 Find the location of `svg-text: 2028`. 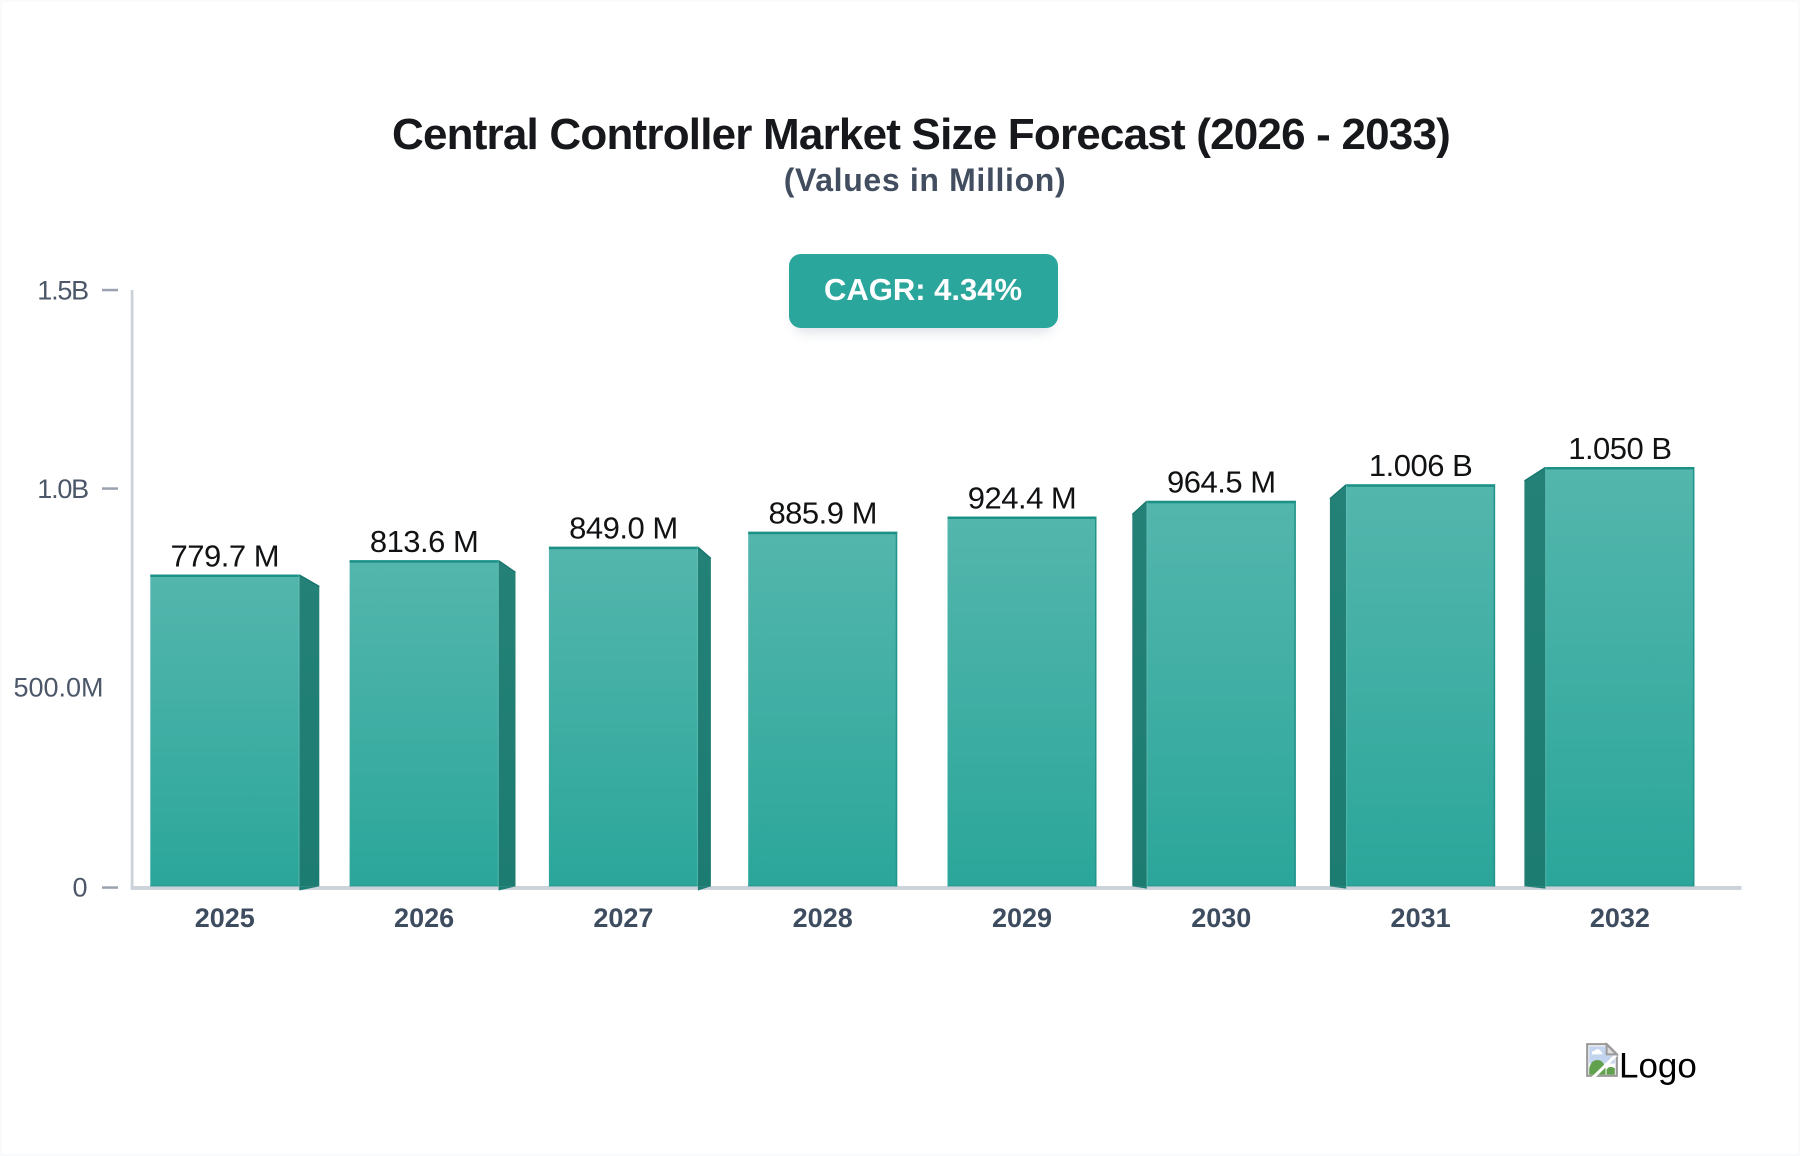

svg-text: 2028 is located at coordinates (823, 918).